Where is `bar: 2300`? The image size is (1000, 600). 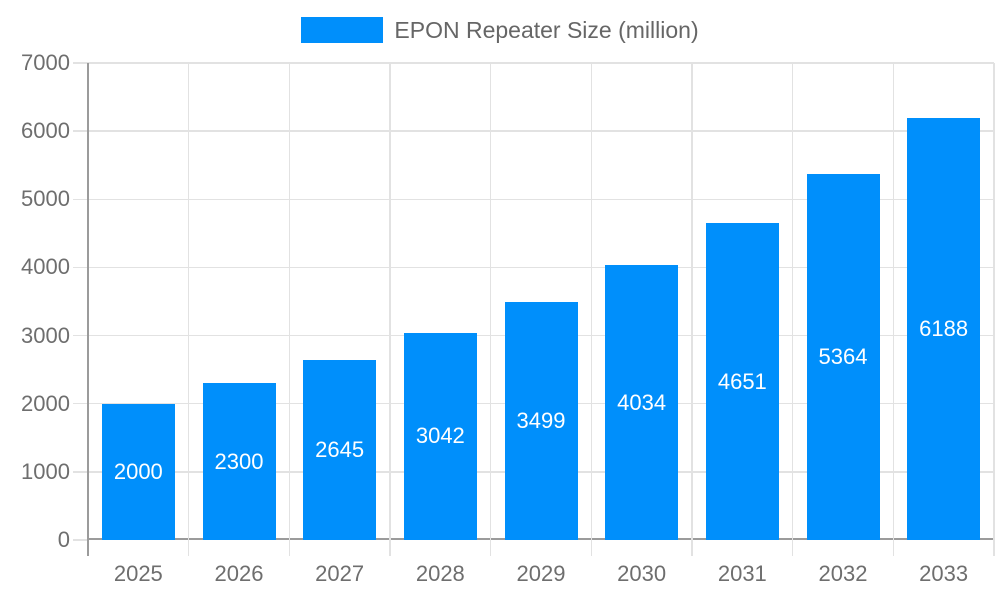
bar: 2300 is located at coordinates (239, 461).